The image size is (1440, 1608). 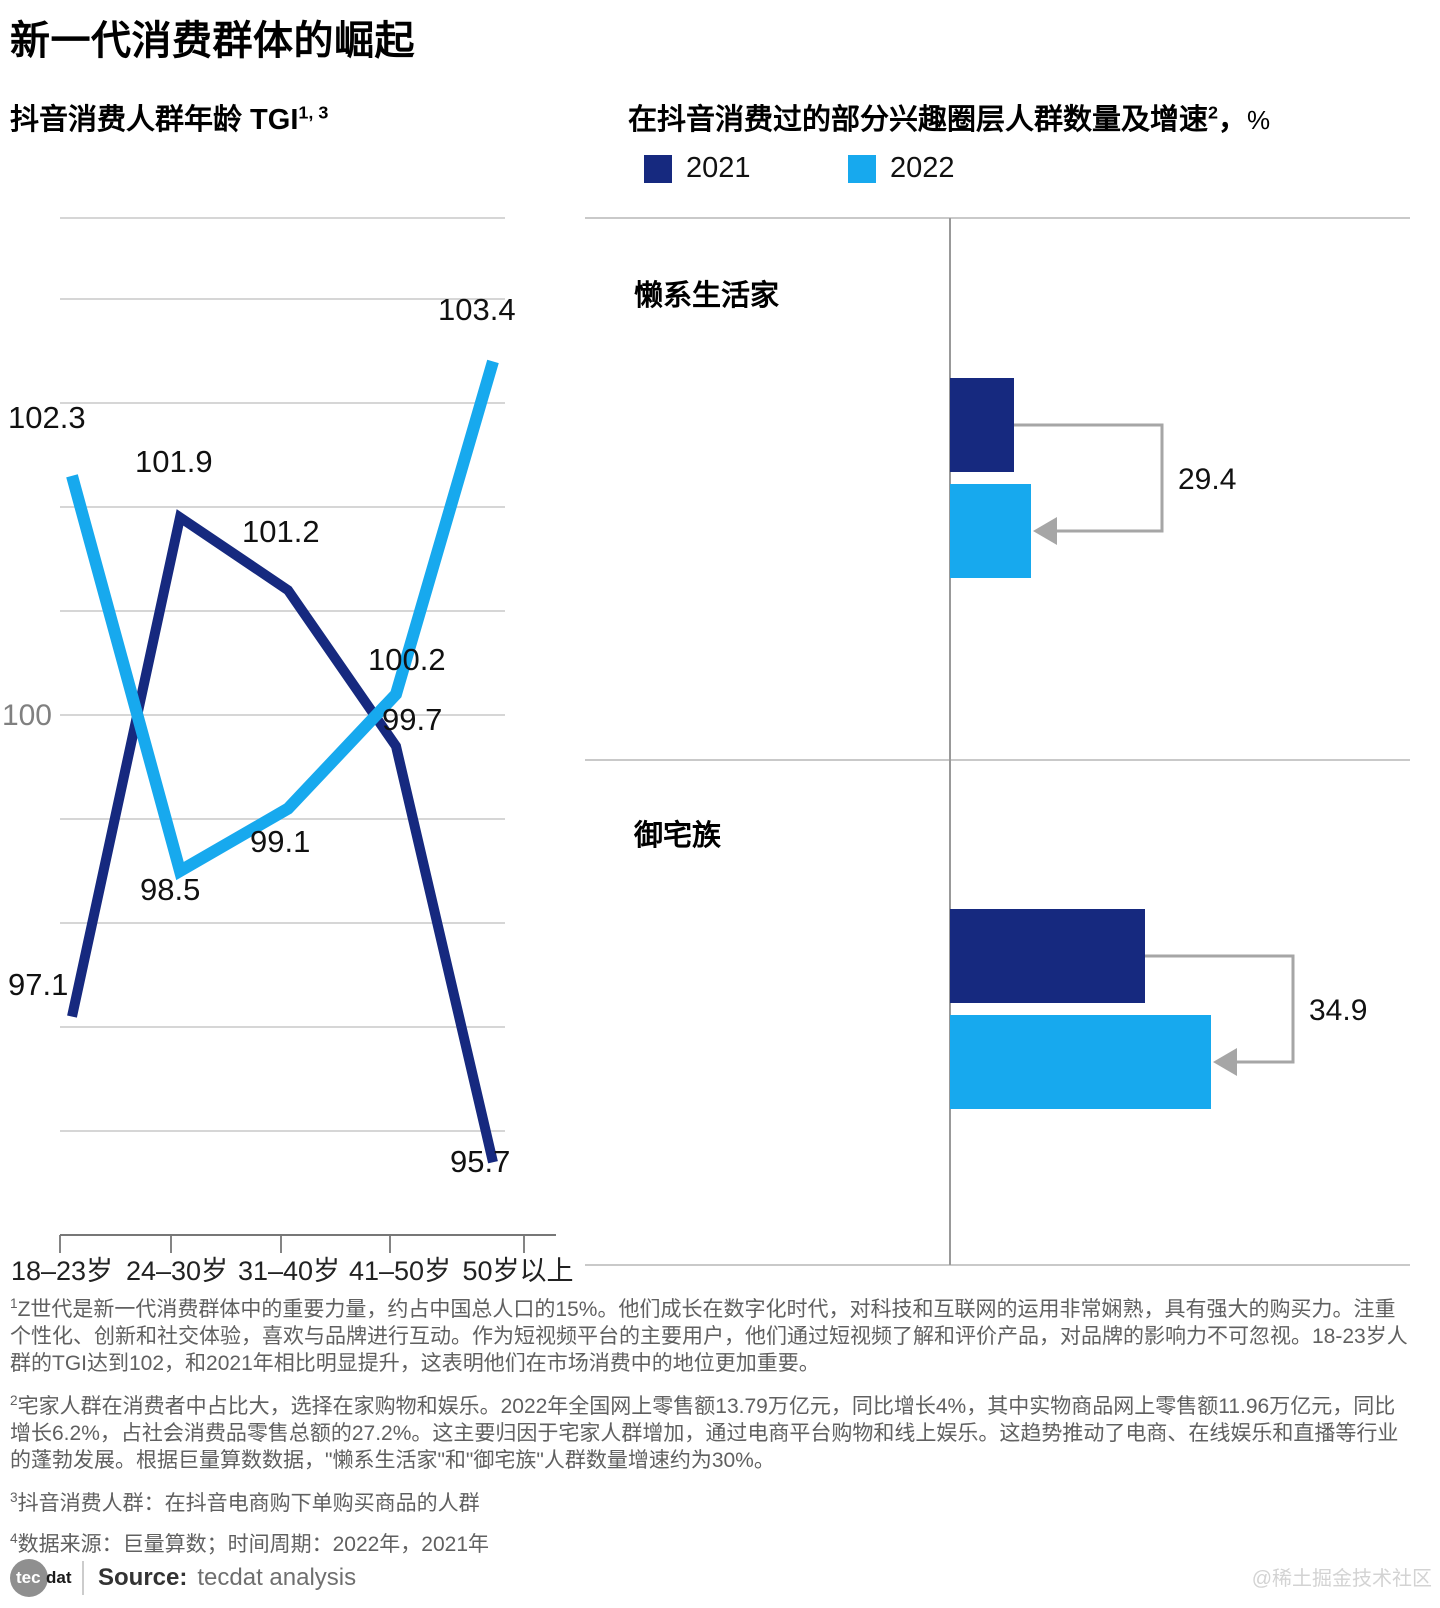 I want to click on legend-label-2021: 2021, so click(x=718, y=168).